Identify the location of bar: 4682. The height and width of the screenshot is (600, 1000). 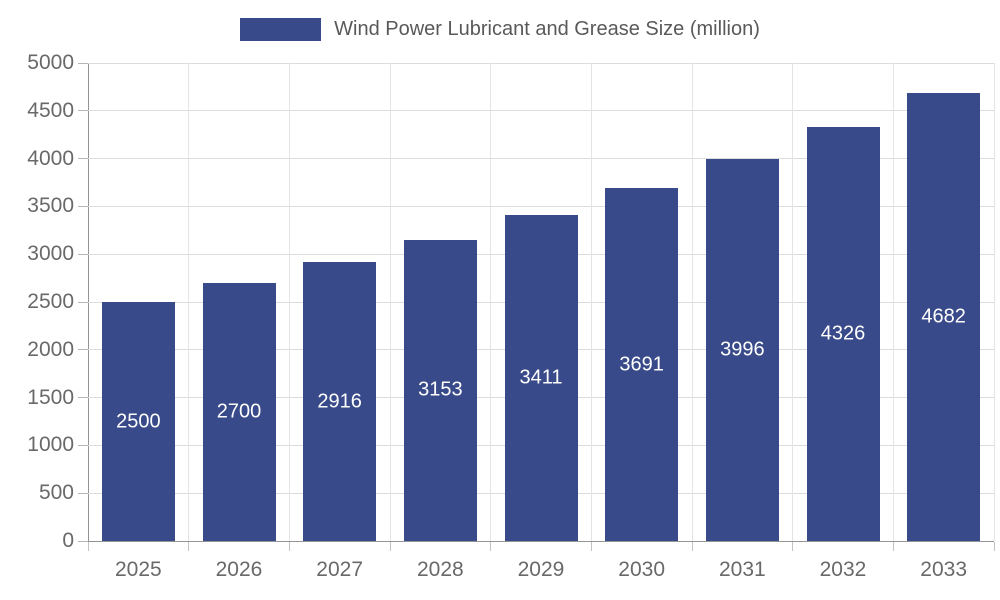
(944, 317).